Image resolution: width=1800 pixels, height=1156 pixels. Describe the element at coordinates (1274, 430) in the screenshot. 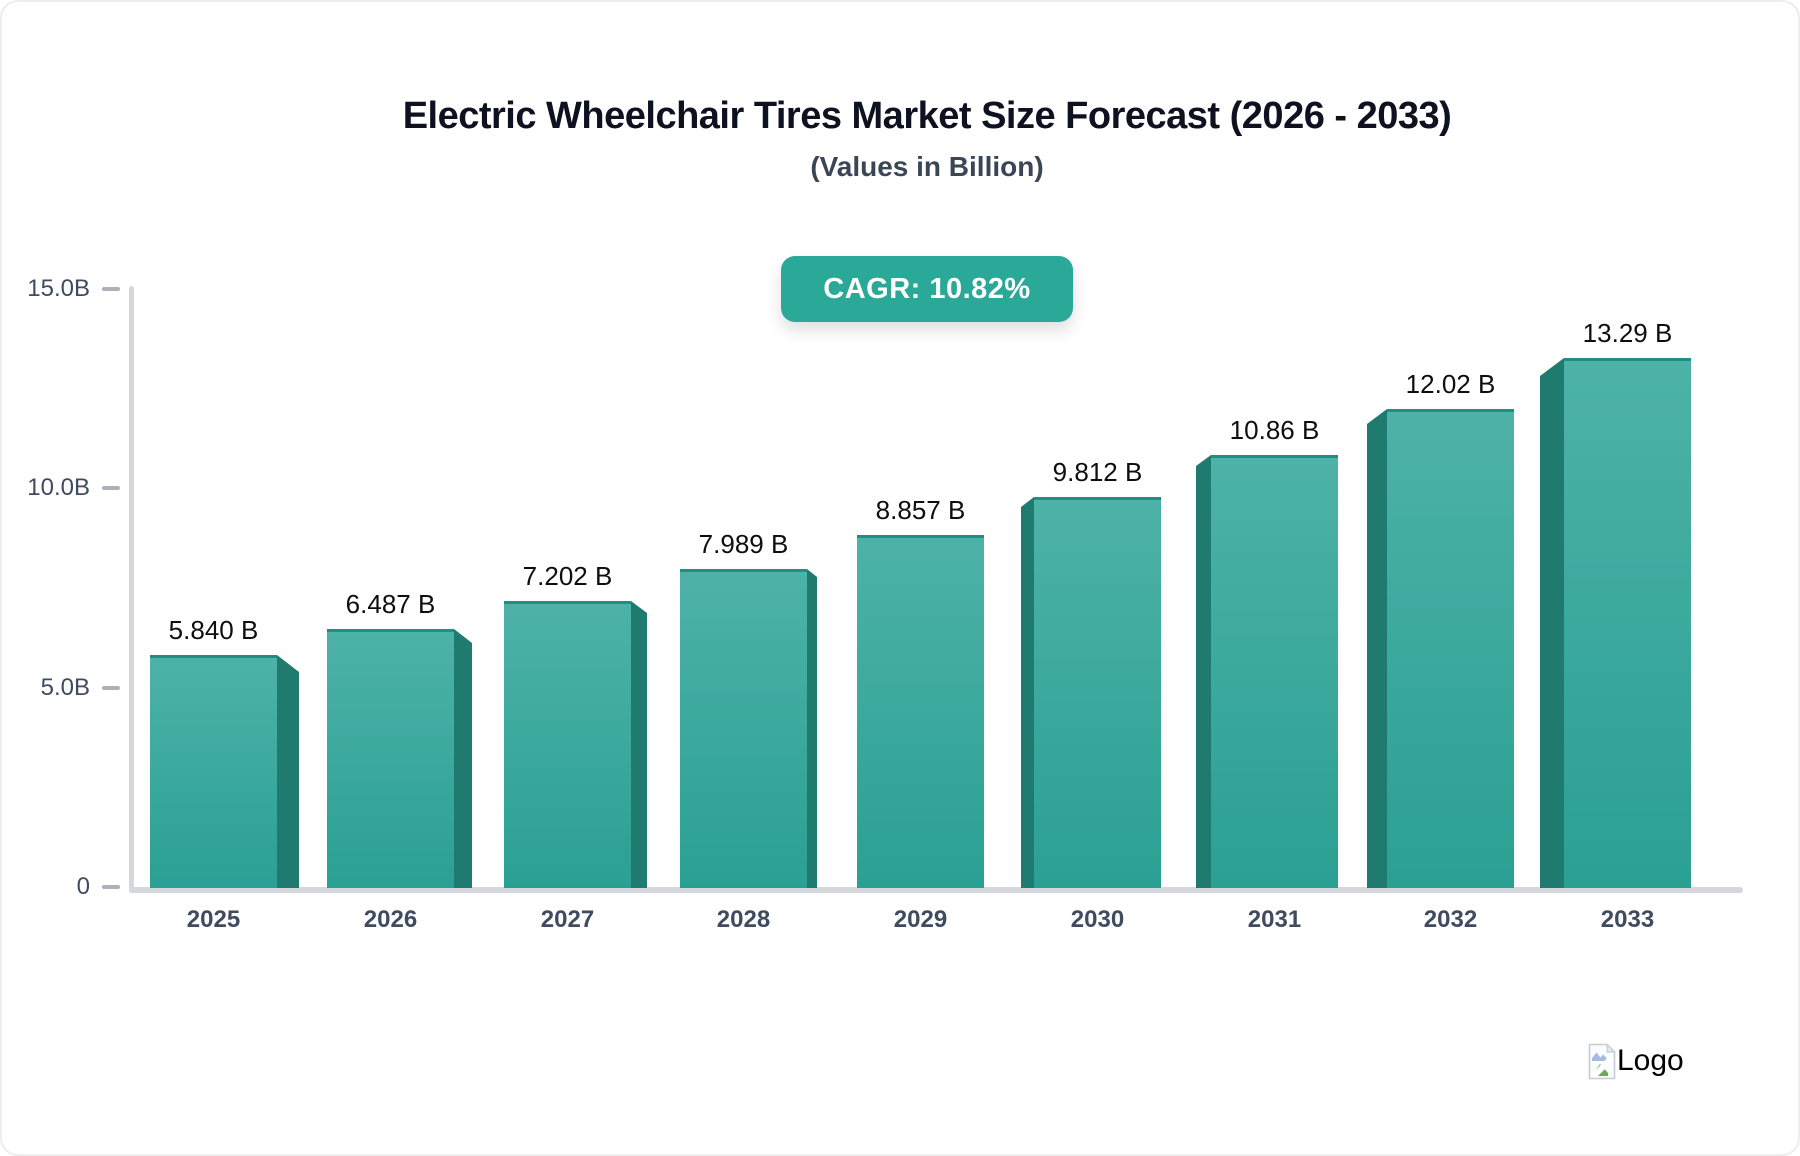

I see `bar-value-label: 10.86 B` at that location.